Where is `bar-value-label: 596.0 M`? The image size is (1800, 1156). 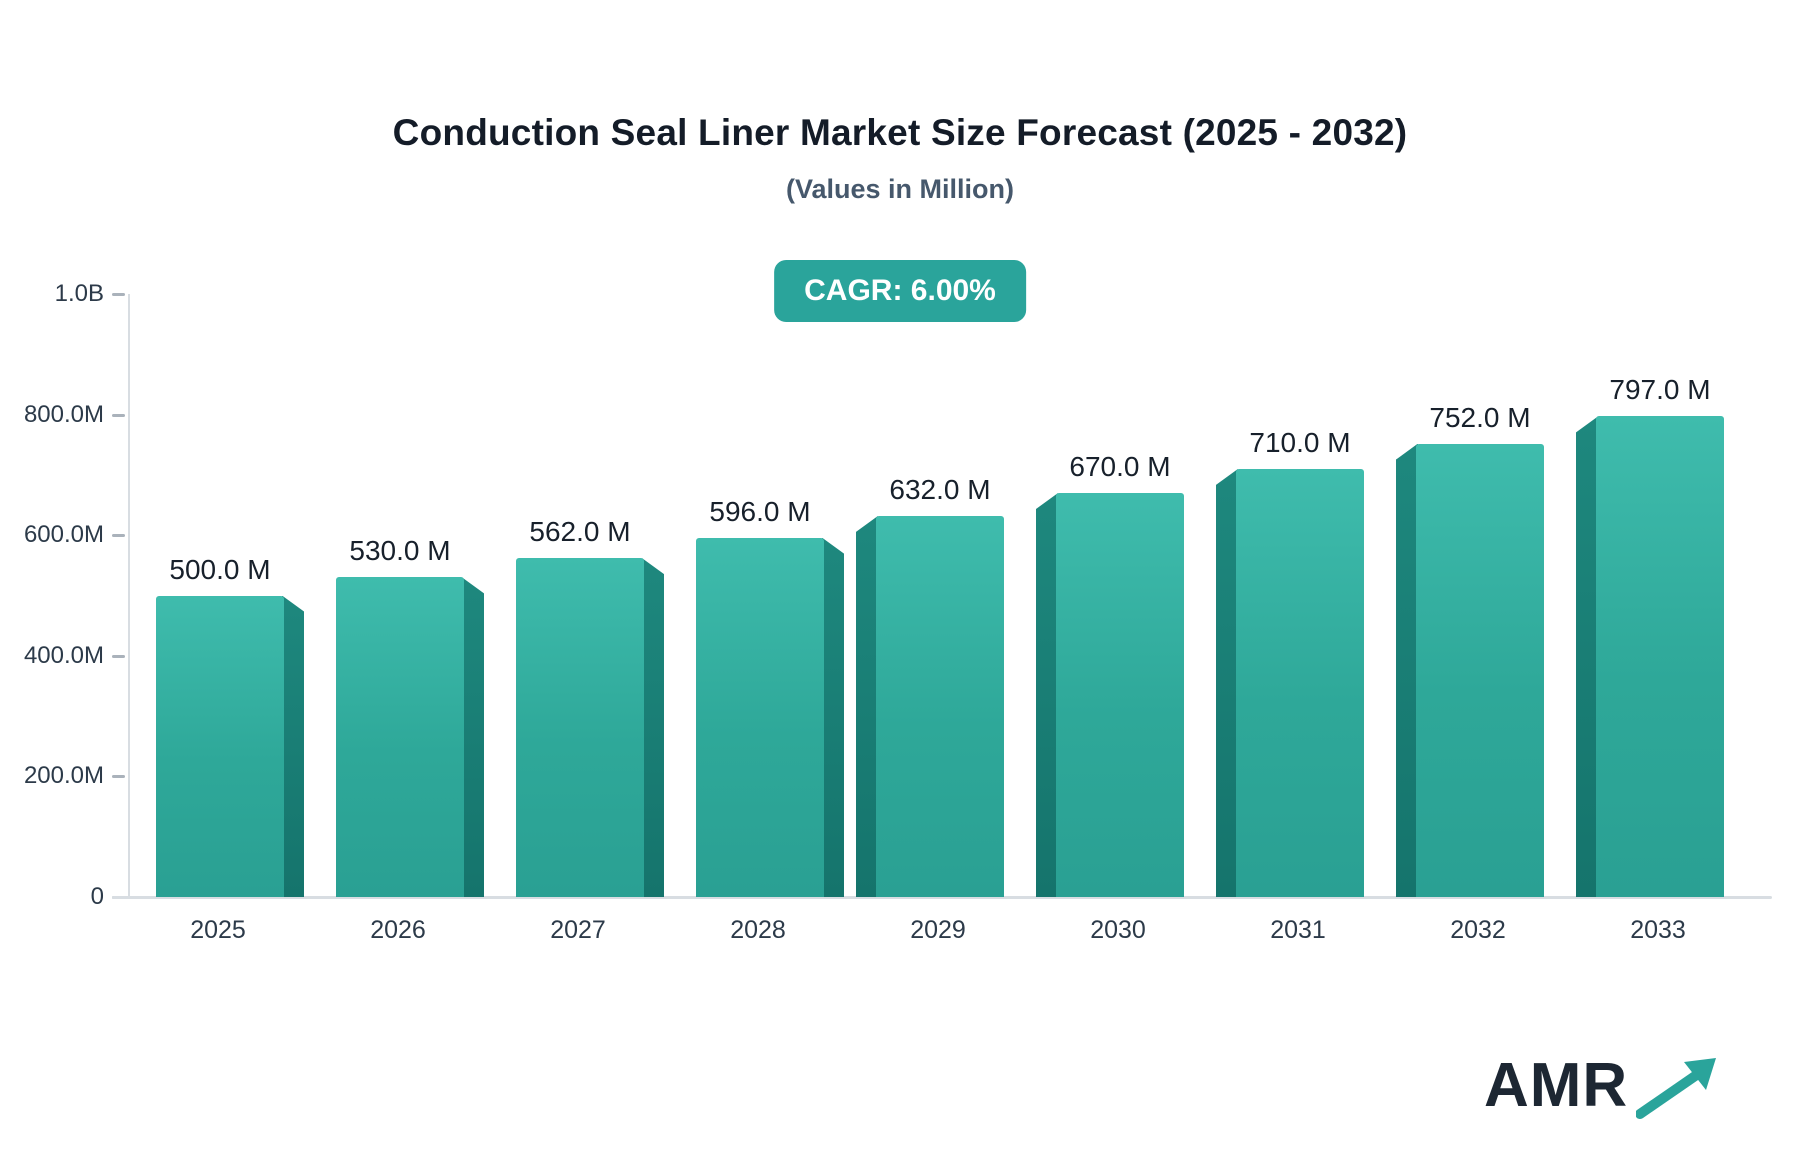 bar-value-label: 596.0 M is located at coordinates (760, 511).